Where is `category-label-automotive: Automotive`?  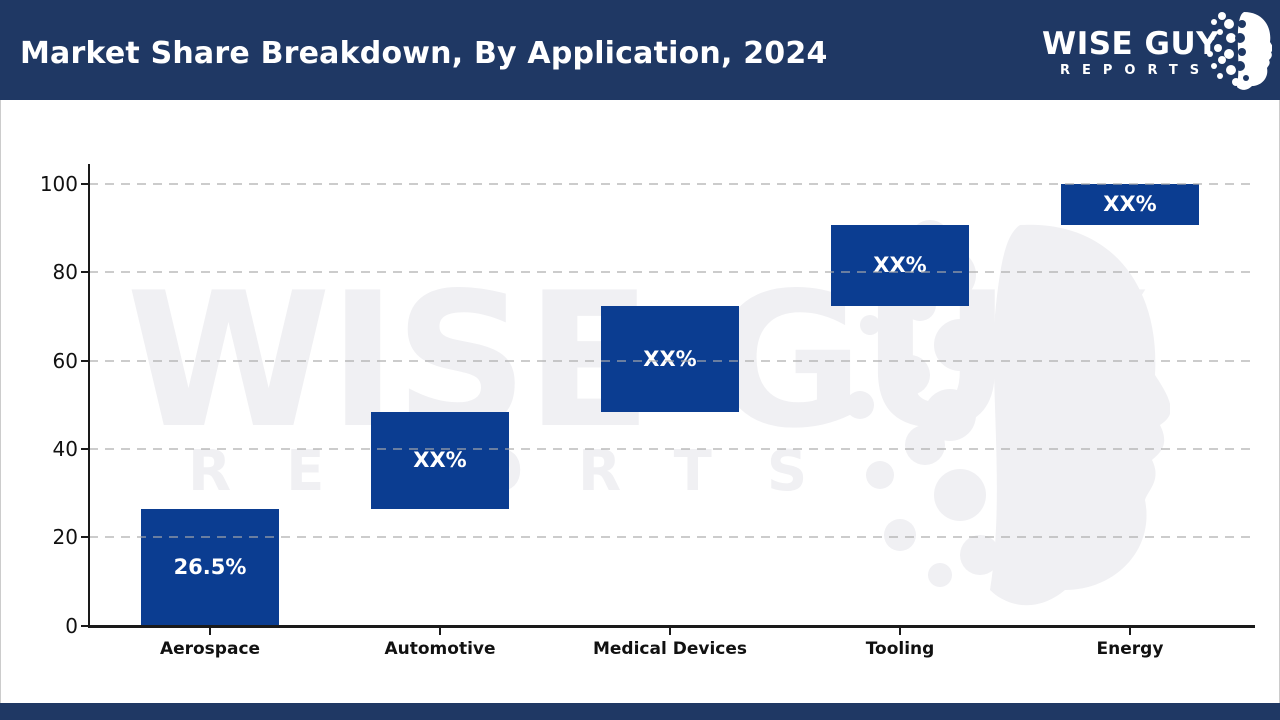
category-label-automotive: Automotive is located at coordinates (440, 649).